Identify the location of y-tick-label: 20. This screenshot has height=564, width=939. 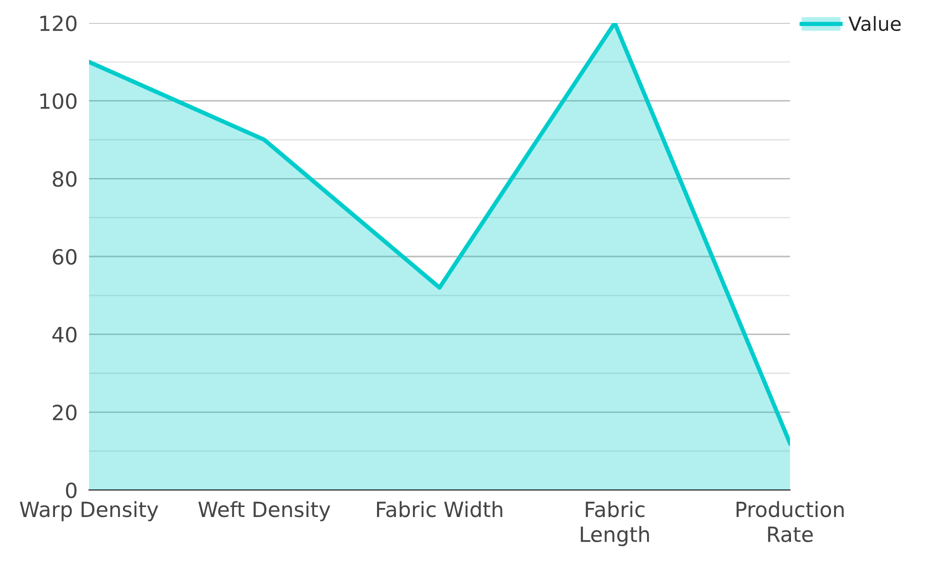
(64, 412).